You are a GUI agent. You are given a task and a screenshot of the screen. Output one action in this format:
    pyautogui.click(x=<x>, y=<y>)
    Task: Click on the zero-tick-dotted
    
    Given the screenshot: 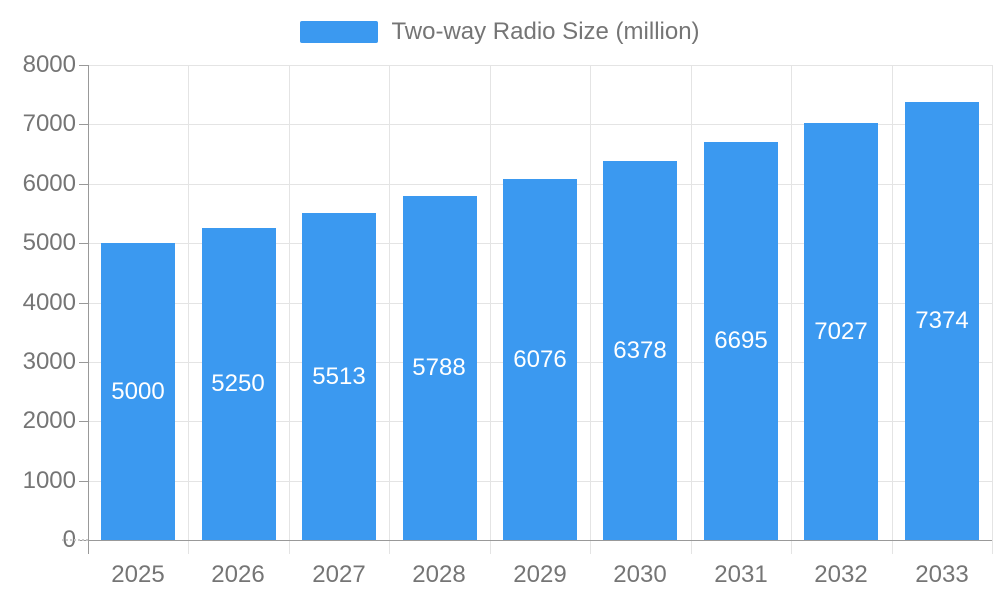 What is the action you would take?
    pyautogui.click(x=75, y=540)
    